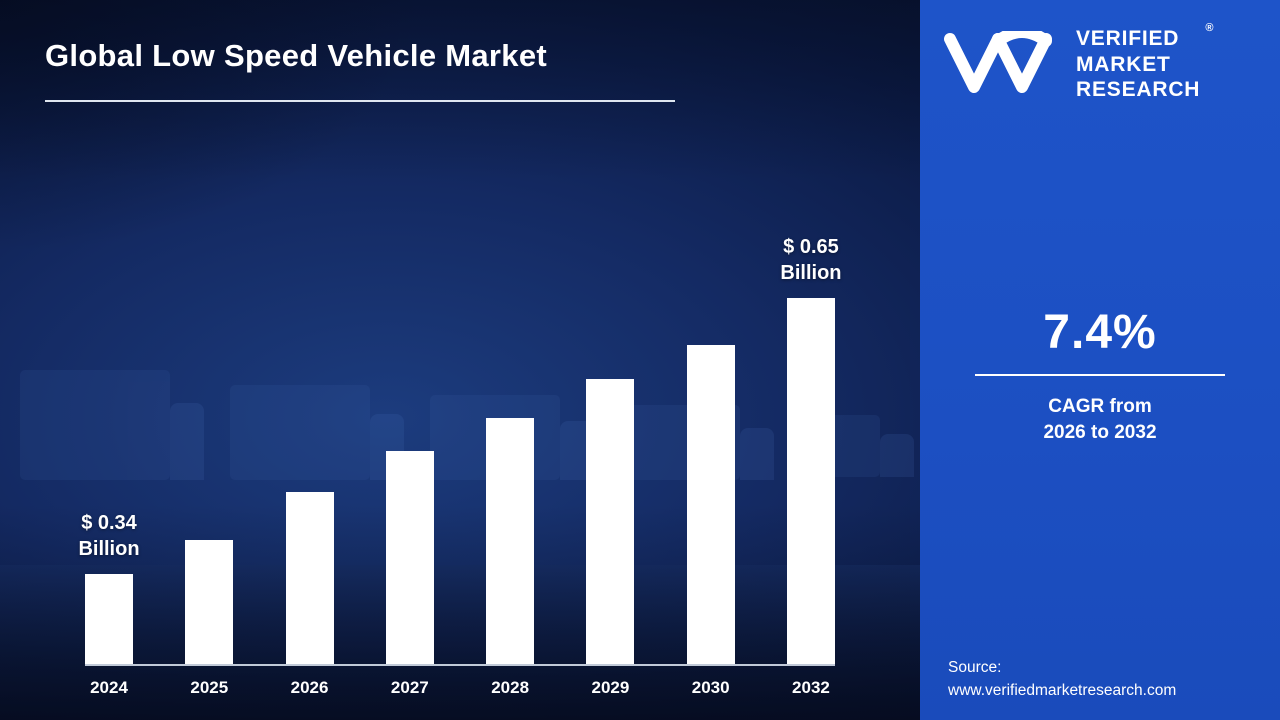 Image resolution: width=1280 pixels, height=720 pixels. Describe the element at coordinates (998, 62) in the screenshot. I see `vmr-logo` at that location.